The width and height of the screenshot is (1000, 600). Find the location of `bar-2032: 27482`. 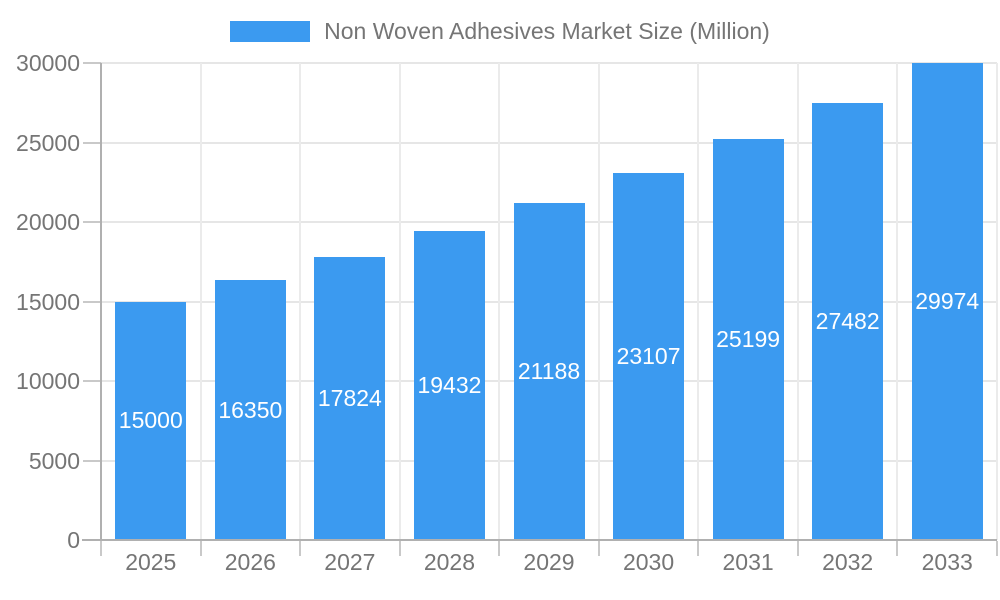

bar-2032: 27482 is located at coordinates (848, 321).